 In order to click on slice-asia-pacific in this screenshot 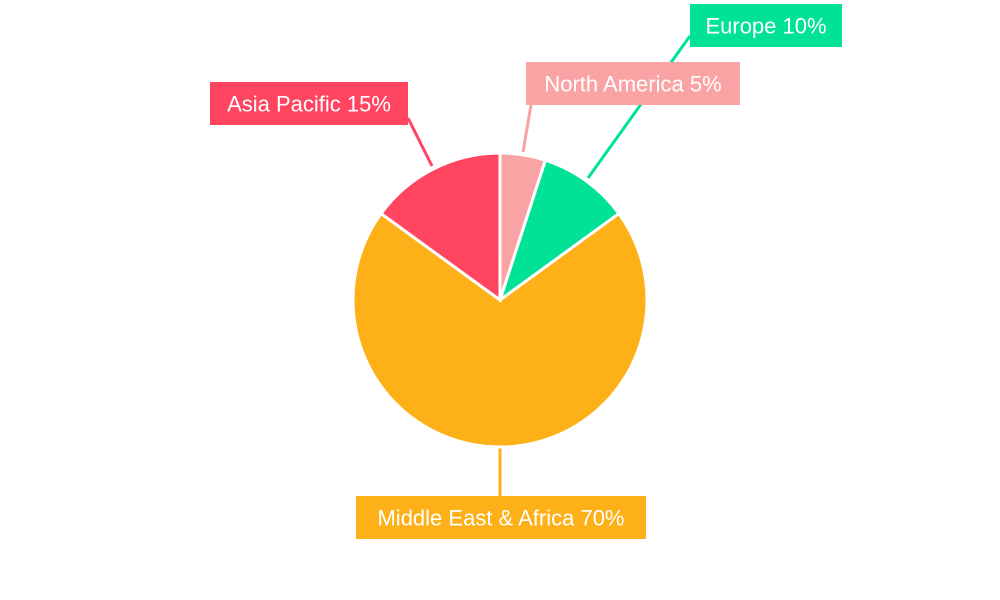, I will do `click(440, 227)`.